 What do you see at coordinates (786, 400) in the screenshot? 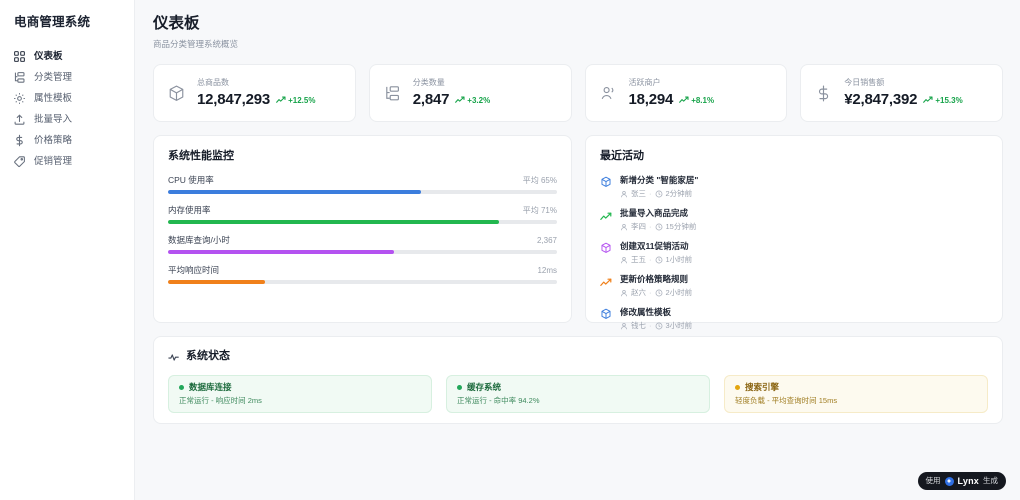
I see `status-desc: 轻度负载 - 平均查询时间 15ms` at bounding box center [786, 400].